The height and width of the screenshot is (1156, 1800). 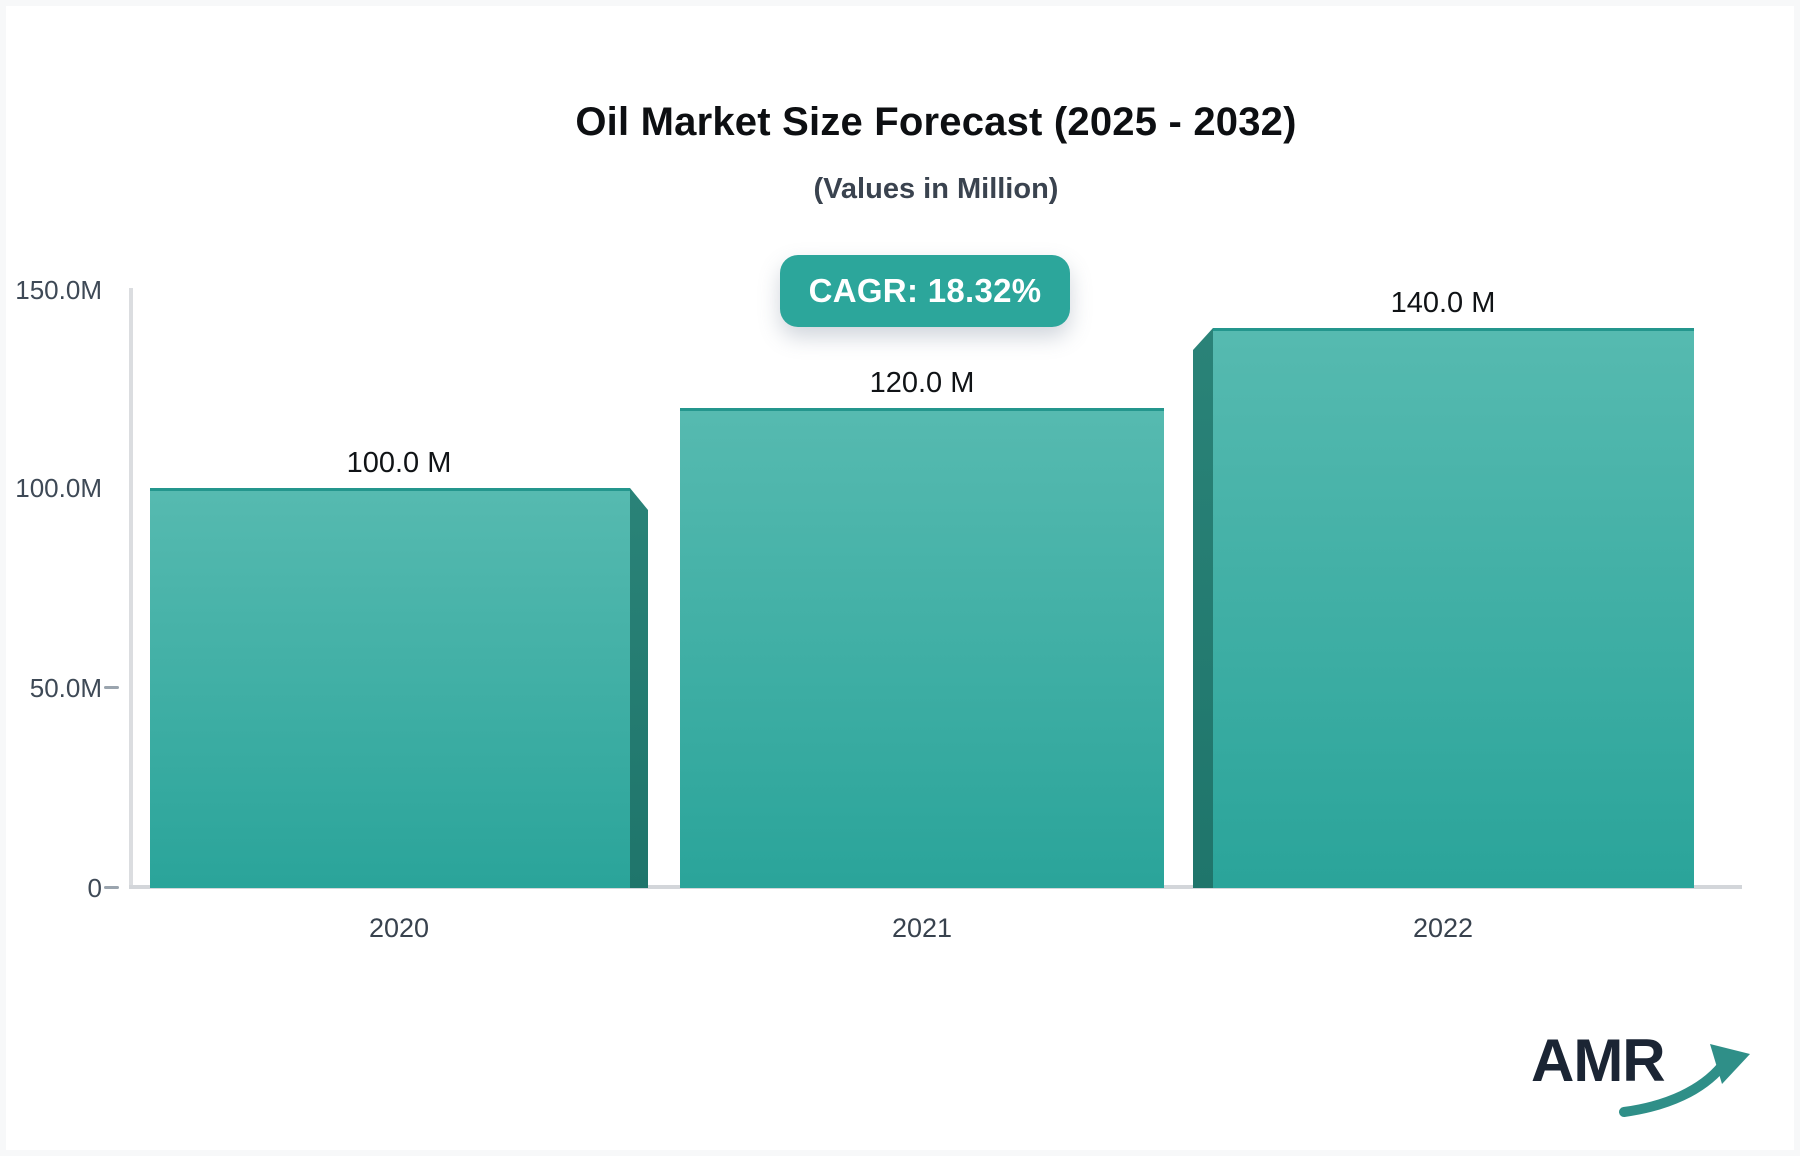 I want to click on y-axis-tick-mark-50m, so click(x=111, y=687).